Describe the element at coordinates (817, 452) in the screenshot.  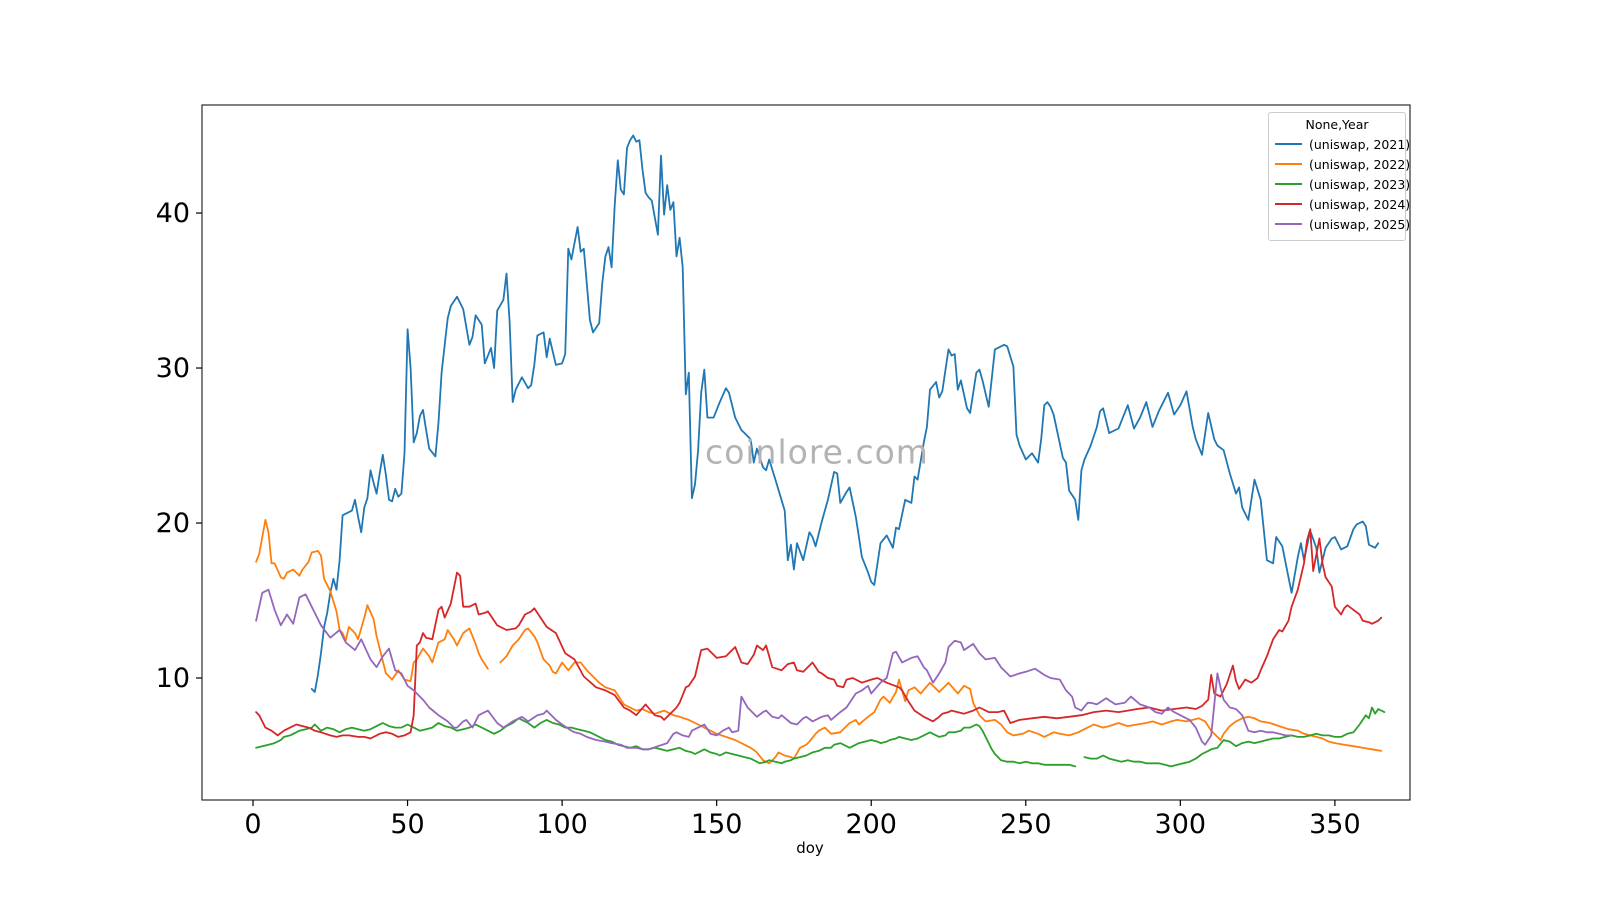
I see `watermark: coinlore.com` at that location.